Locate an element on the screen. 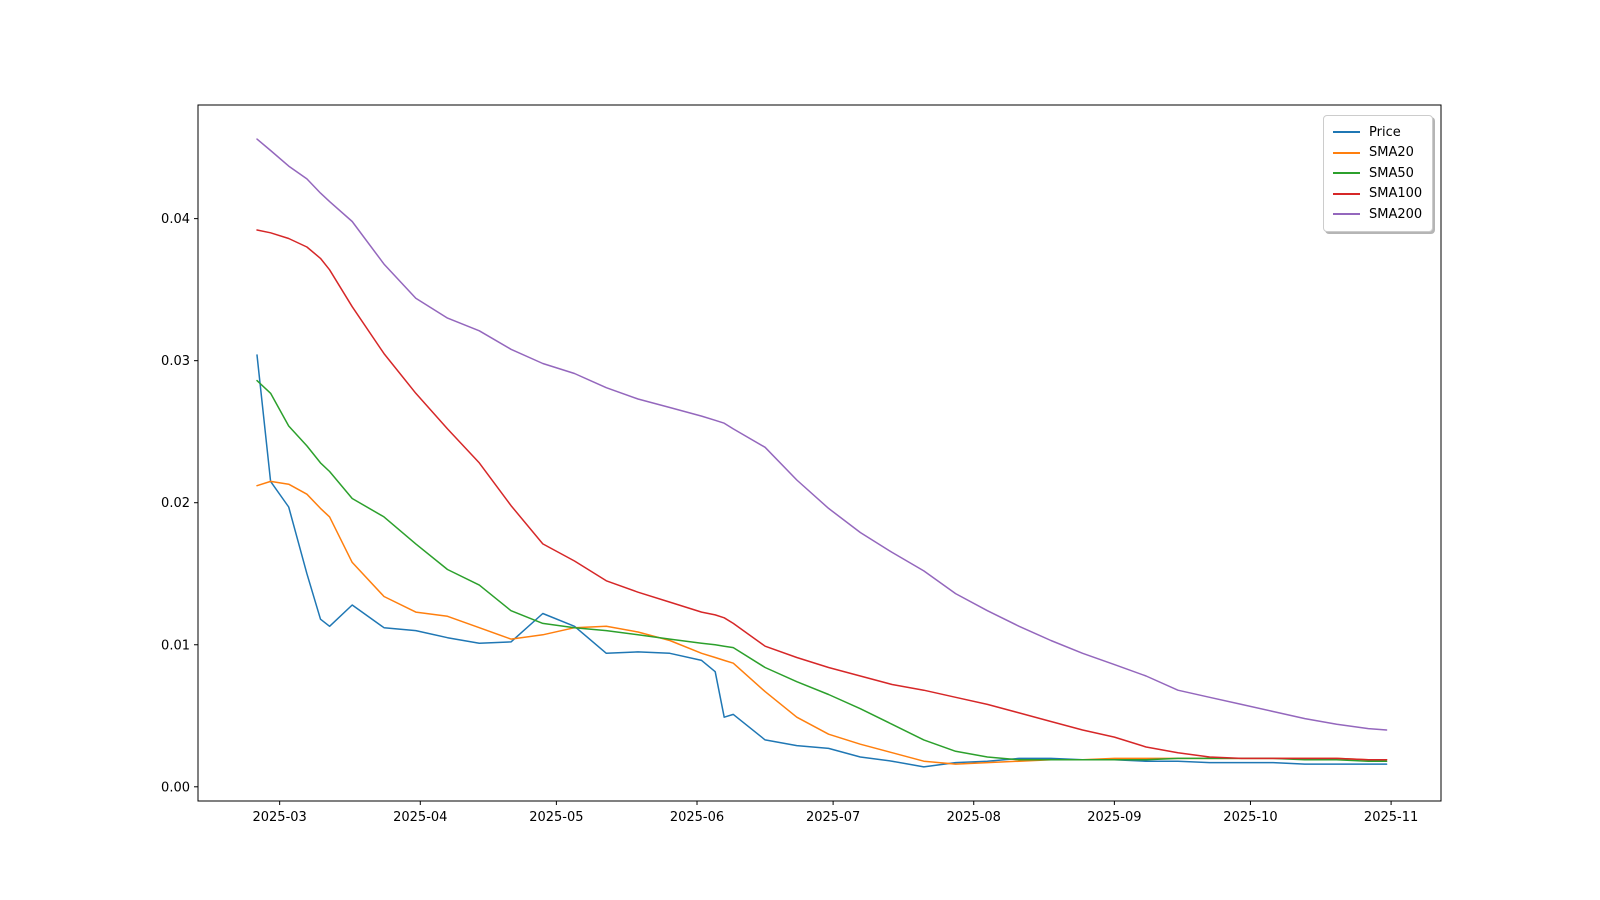 The height and width of the screenshot is (900, 1600). legend-line-sample-sma100 is located at coordinates (1346, 193).